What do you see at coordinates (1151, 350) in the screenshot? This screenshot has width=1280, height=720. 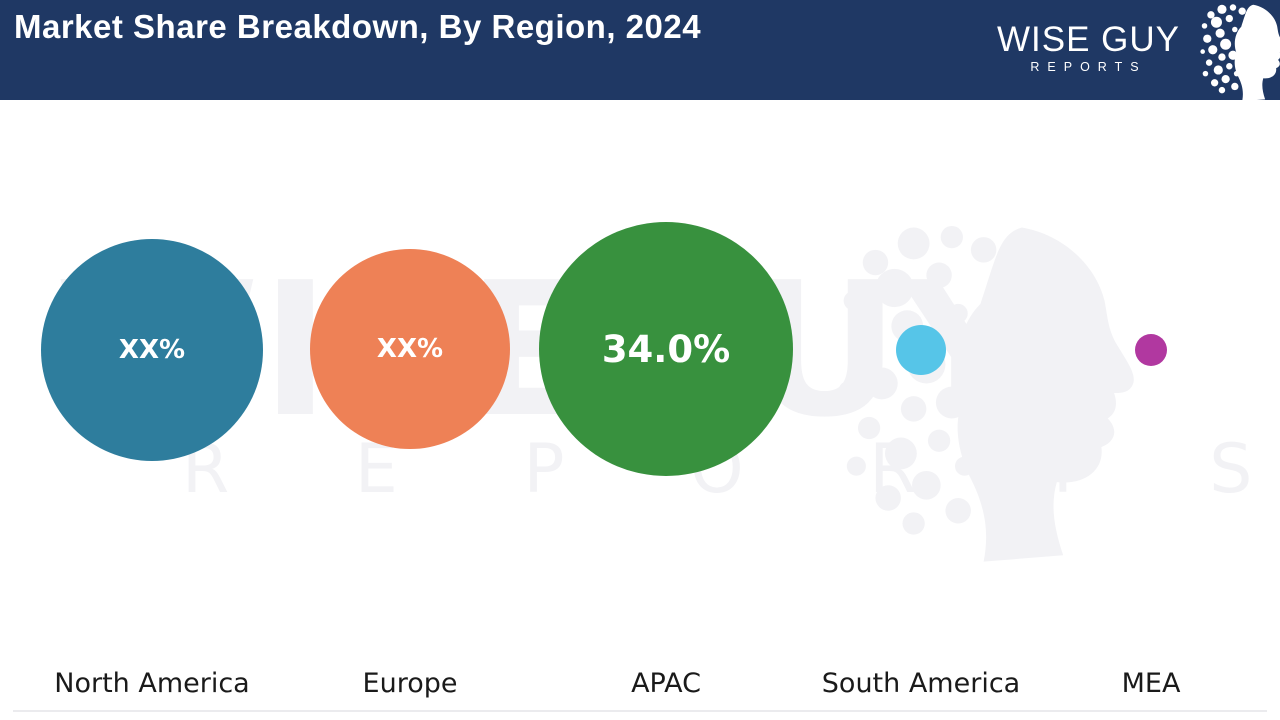 I see `bubble-mea` at bounding box center [1151, 350].